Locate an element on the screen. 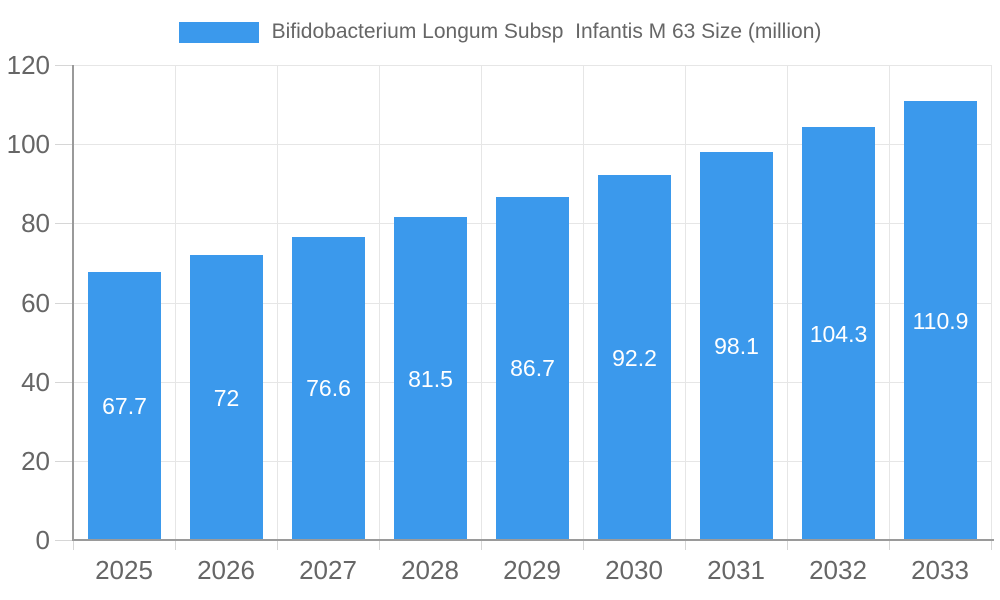 This screenshot has height=600, width=1000. bar-2025 is located at coordinates (124, 406).